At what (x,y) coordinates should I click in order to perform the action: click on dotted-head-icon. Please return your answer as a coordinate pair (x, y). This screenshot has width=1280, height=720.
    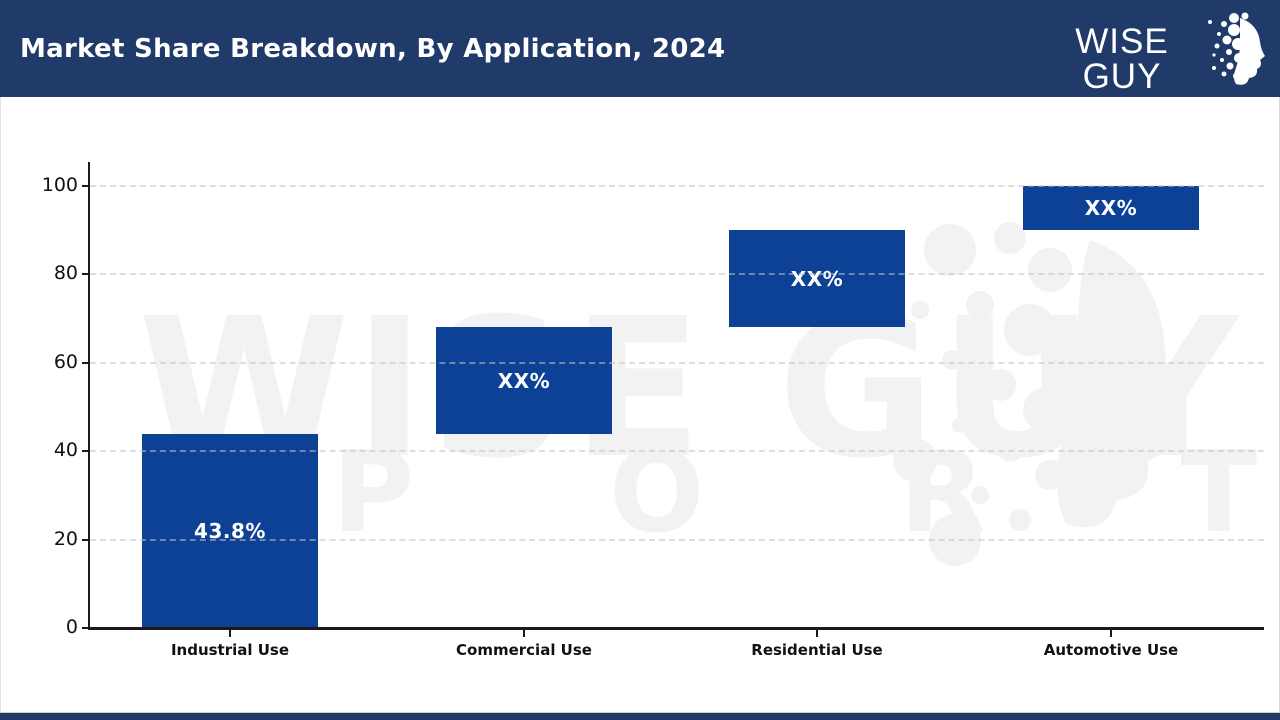
    Looking at the image, I should click on (1236, 48).